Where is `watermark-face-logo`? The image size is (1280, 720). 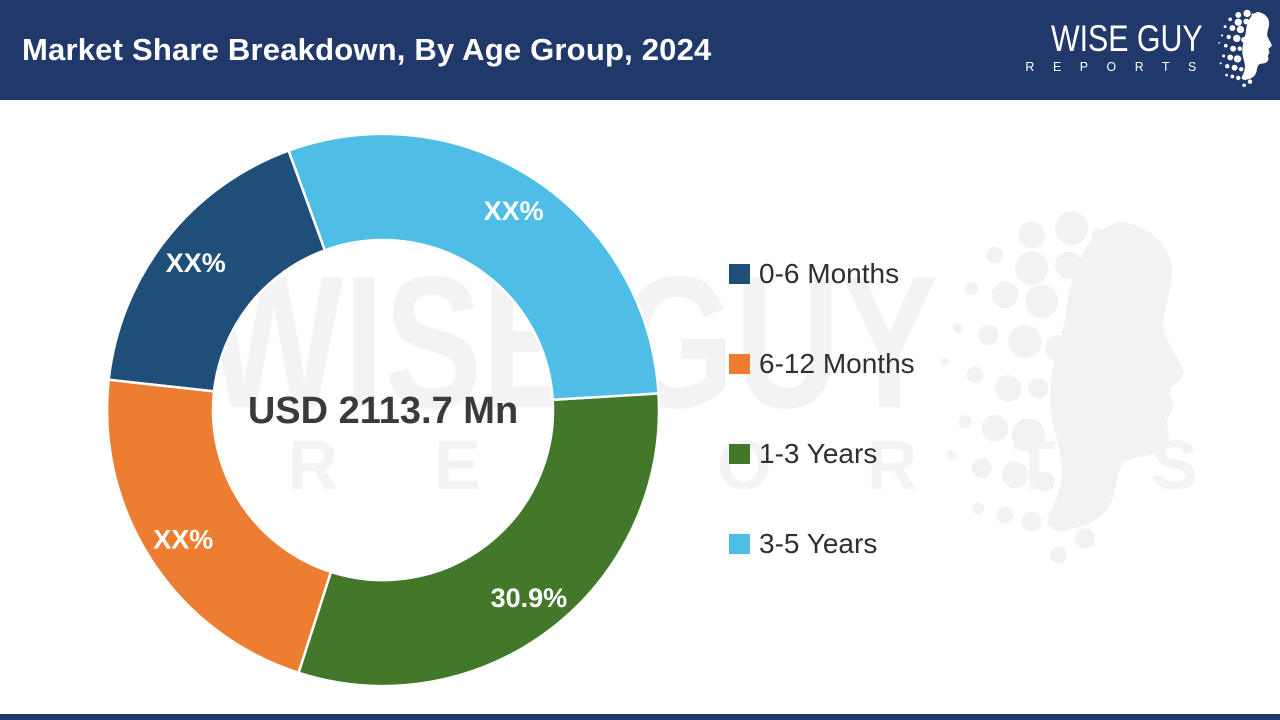 watermark-face-logo is located at coordinates (1062, 387).